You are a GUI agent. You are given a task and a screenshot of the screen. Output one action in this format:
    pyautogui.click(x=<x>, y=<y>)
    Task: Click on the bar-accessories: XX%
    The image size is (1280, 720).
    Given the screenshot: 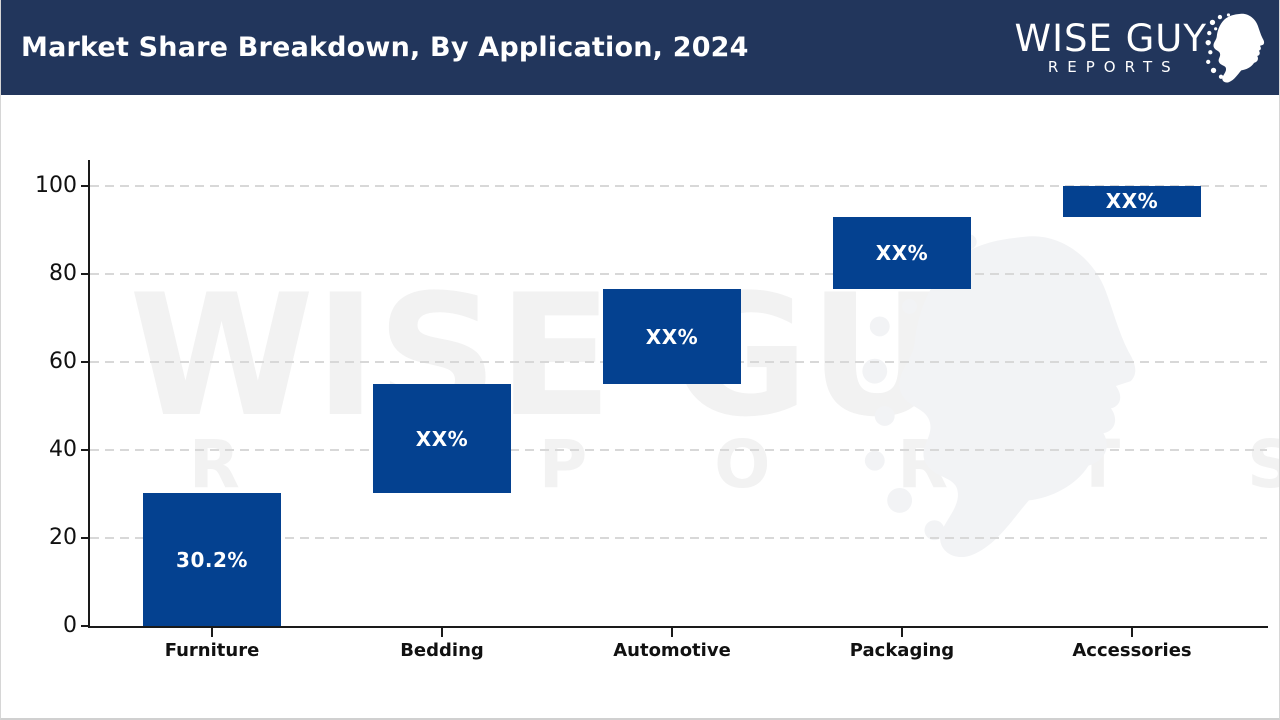 What is the action you would take?
    pyautogui.click(x=1132, y=201)
    